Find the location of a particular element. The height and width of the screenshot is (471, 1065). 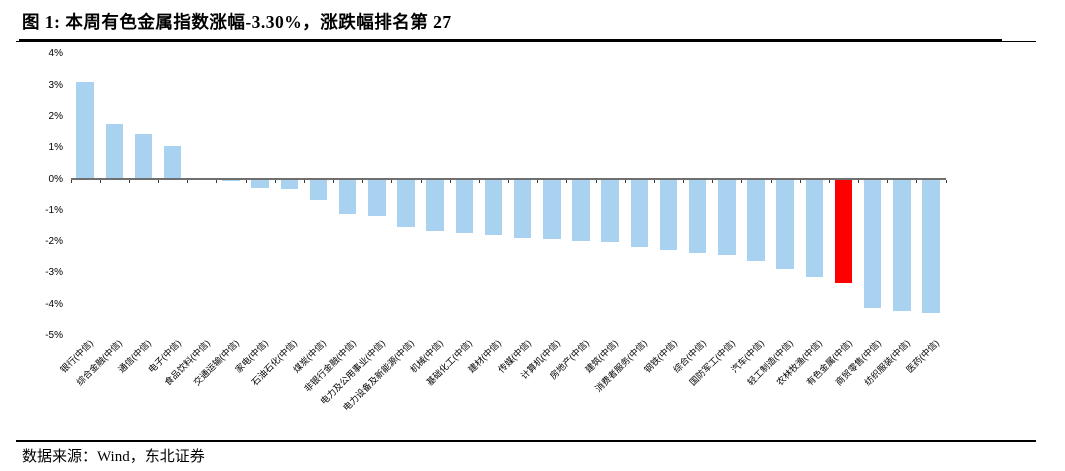

title-rule-thick is located at coordinates (510, 40).